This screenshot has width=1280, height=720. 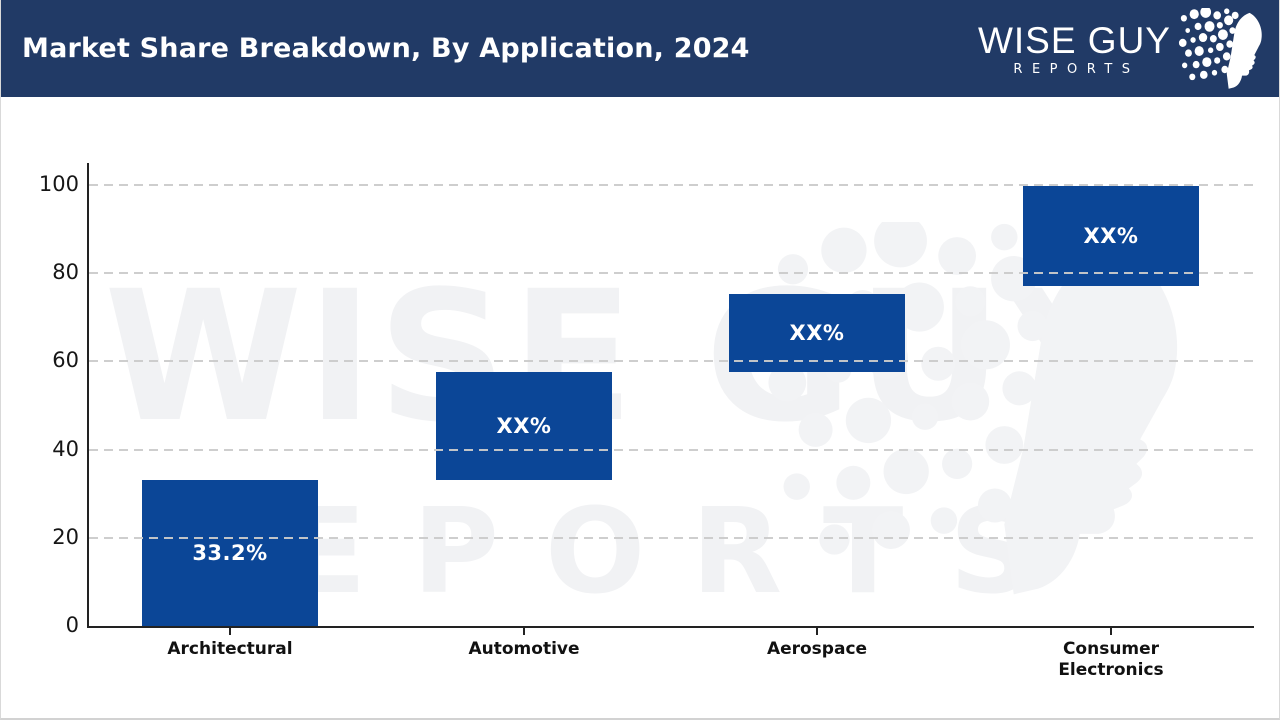 What do you see at coordinates (72, 625) in the screenshot?
I see `y-tick-label-0: 0` at bounding box center [72, 625].